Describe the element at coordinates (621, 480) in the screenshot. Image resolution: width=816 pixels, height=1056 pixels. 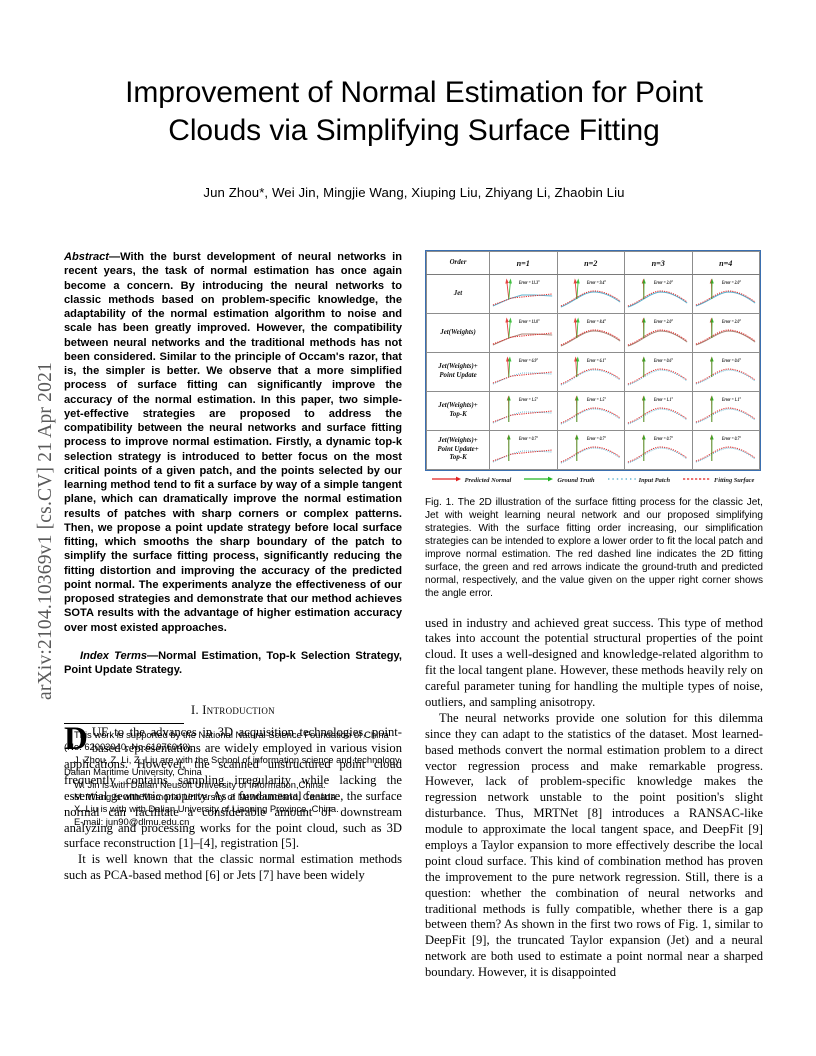
I see `legend-dots-icon` at that location.